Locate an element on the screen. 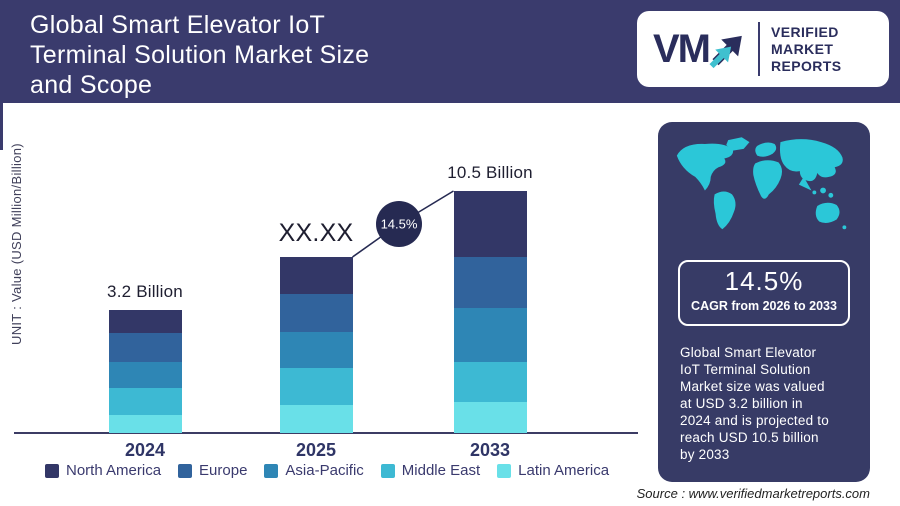  x-tick-2033: 2033 is located at coordinates (490, 450).